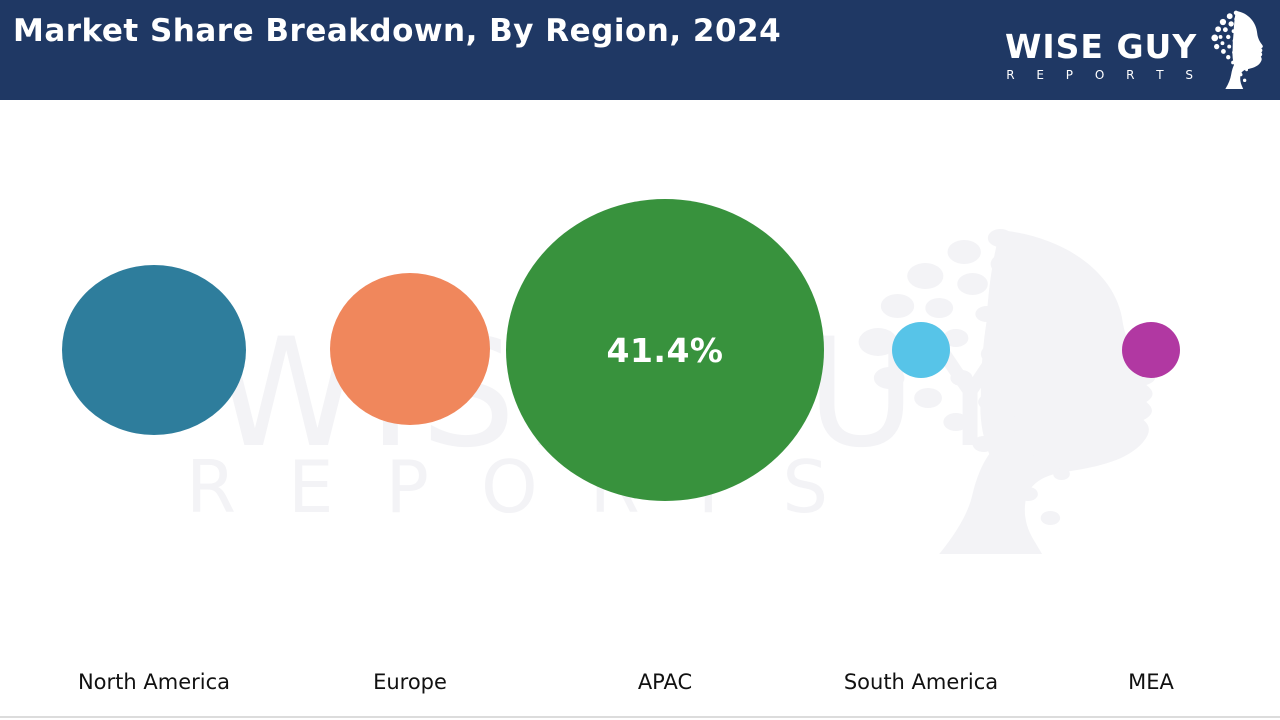 This screenshot has width=1280, height=720. I want to click on chart-baseline, so click(640, 717).